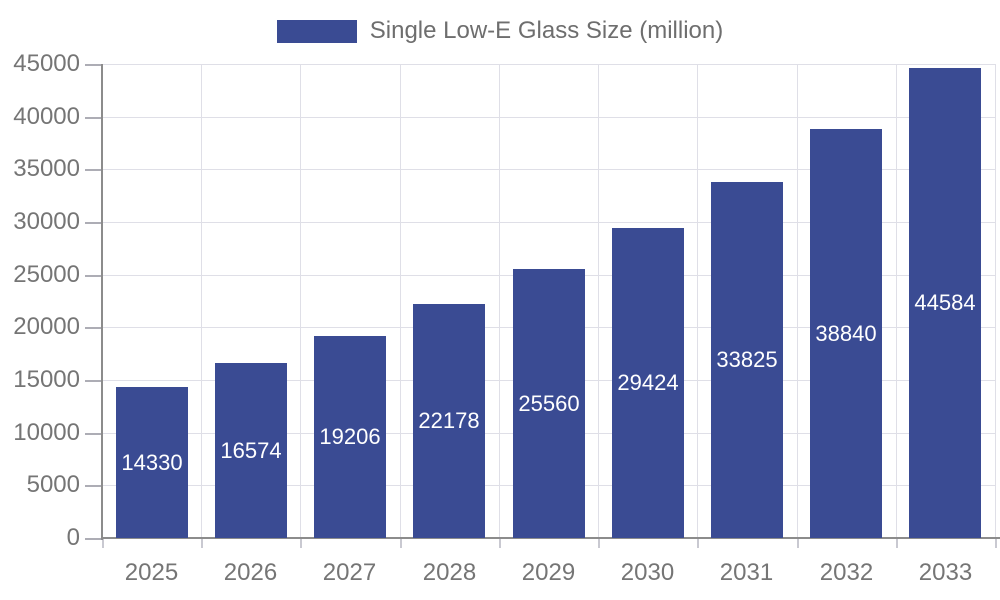  What do you see at coordinates (647, 572) in the screenshot?
I see `x-axis-tick-label: 2030` at bounding box center [647, 572].